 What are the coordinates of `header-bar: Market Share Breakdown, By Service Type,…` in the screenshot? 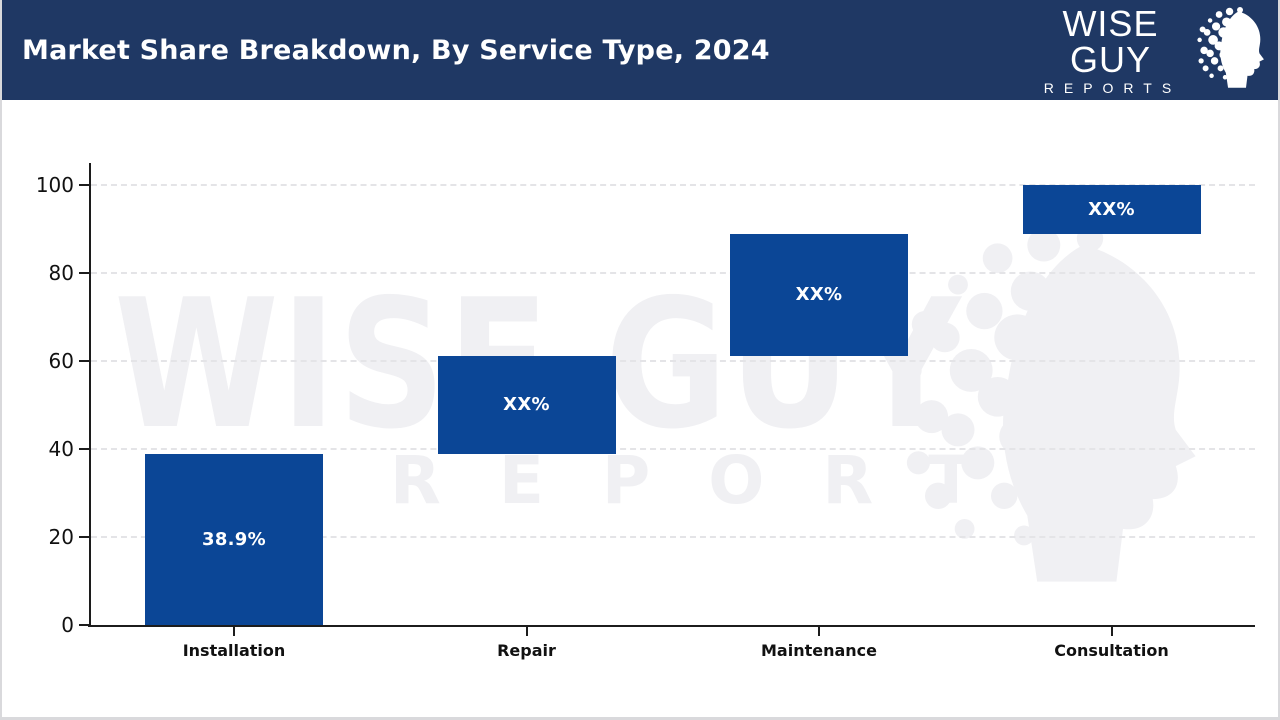 It's located at (640, 50).